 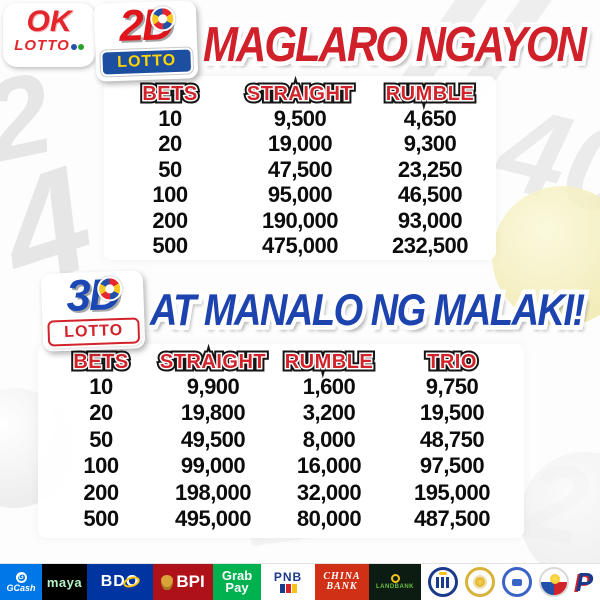 What do you see at coordinates (452, 492) in the screenshot?
I see `table-cell: 195,000` at bounding box center [452, 492].